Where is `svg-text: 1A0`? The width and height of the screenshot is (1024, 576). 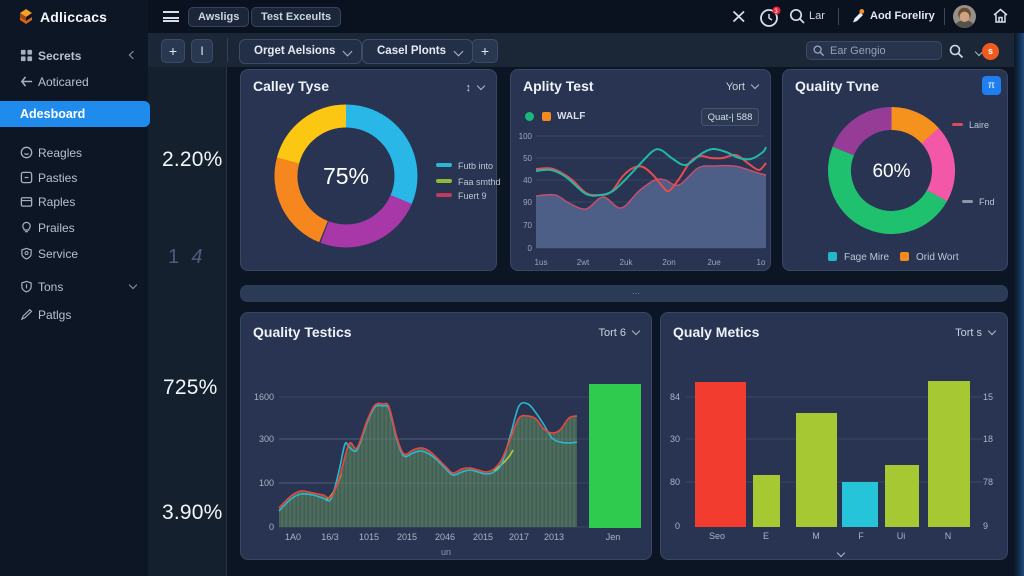
svg-text: 1A0 is located at coordinates (293, 537).